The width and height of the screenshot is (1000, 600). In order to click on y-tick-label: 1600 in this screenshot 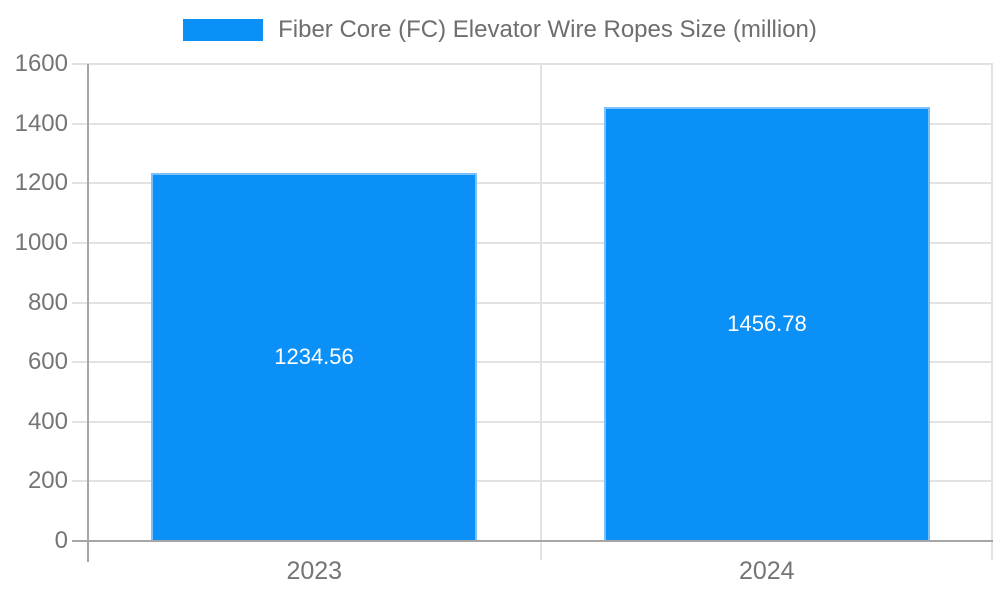, I will do `click(41, 63)`.